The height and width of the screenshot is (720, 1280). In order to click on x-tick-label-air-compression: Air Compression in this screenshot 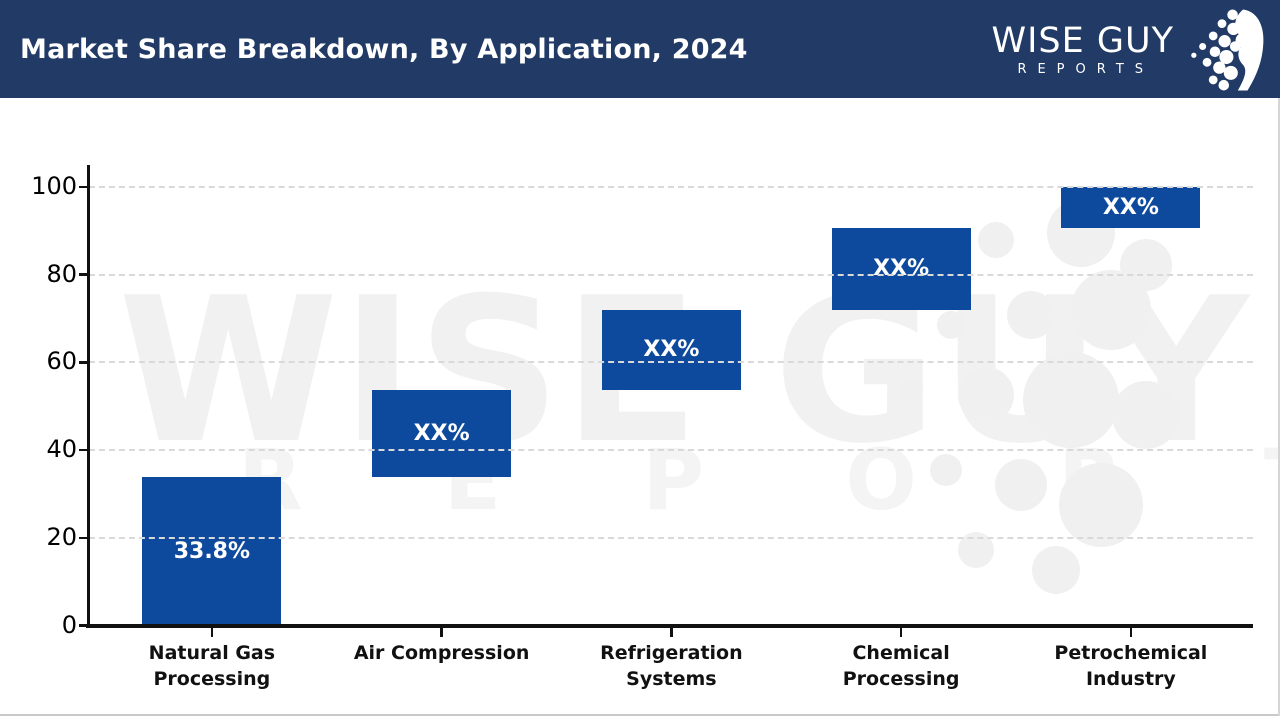, I will do `click(441, 653)`.